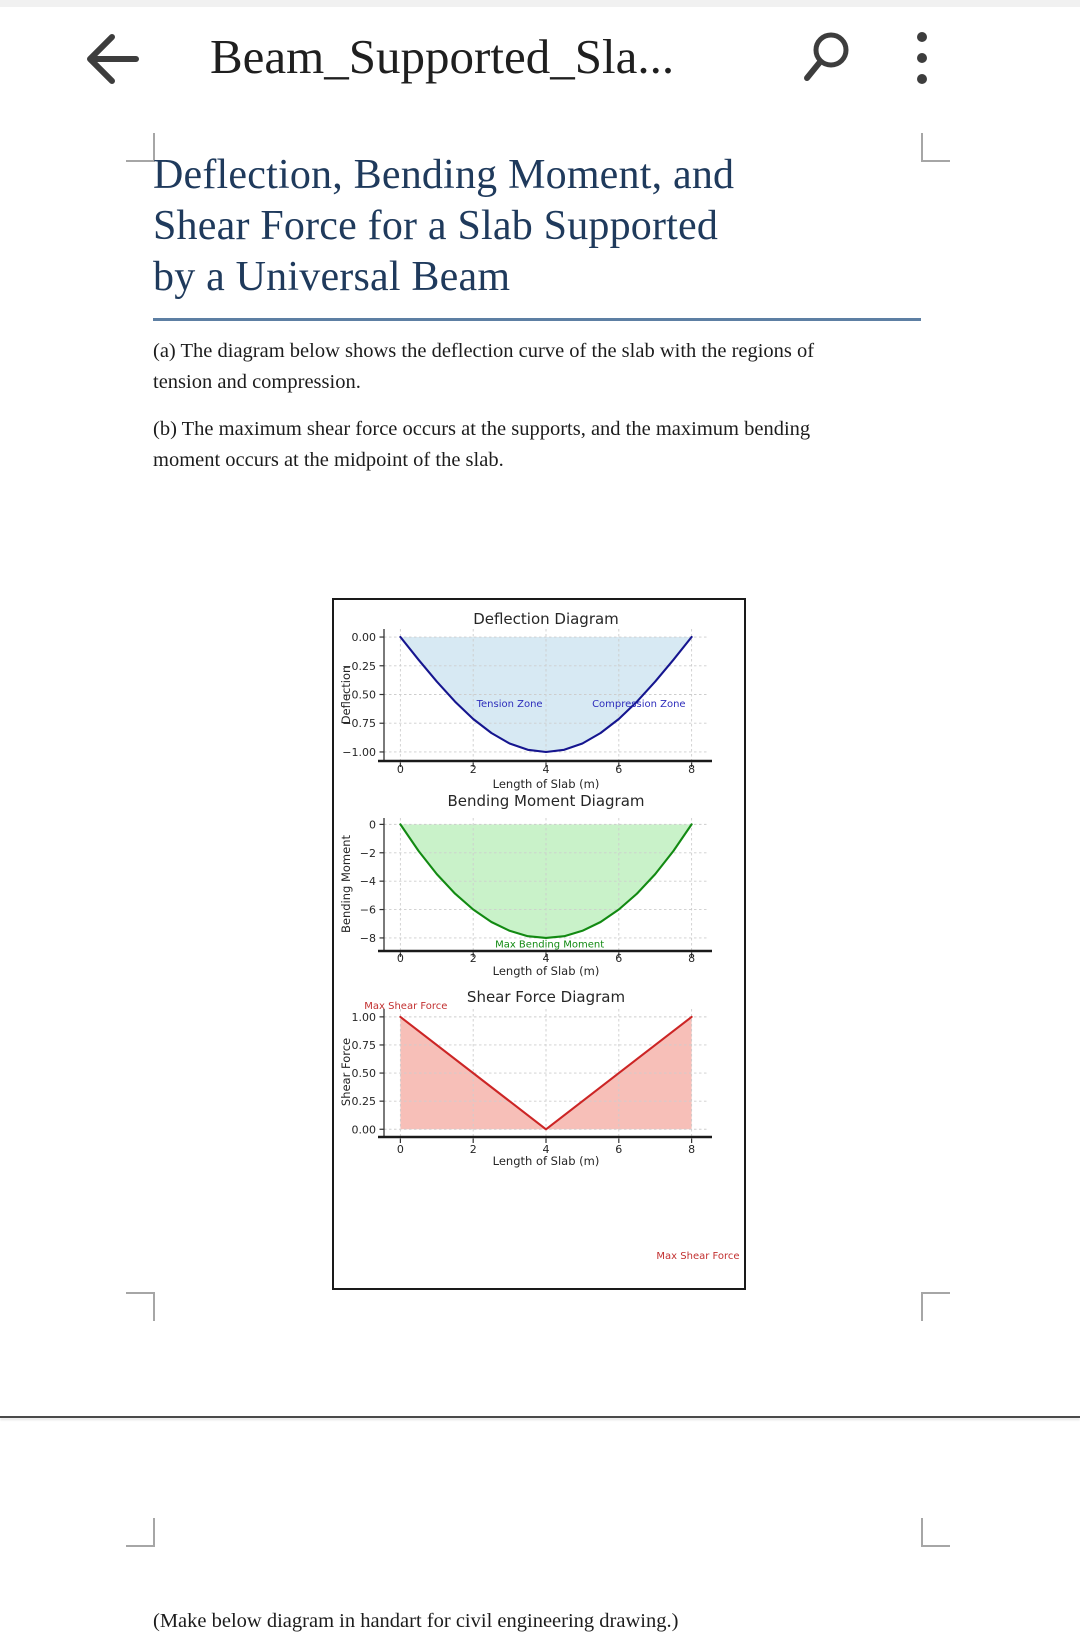 Image resolution: width=1080 pixels, height=1649 pixels. Describe the element at coordinates (346, 1072) in the screenshot. I see `y-axis-label: Shear Force` at that location.